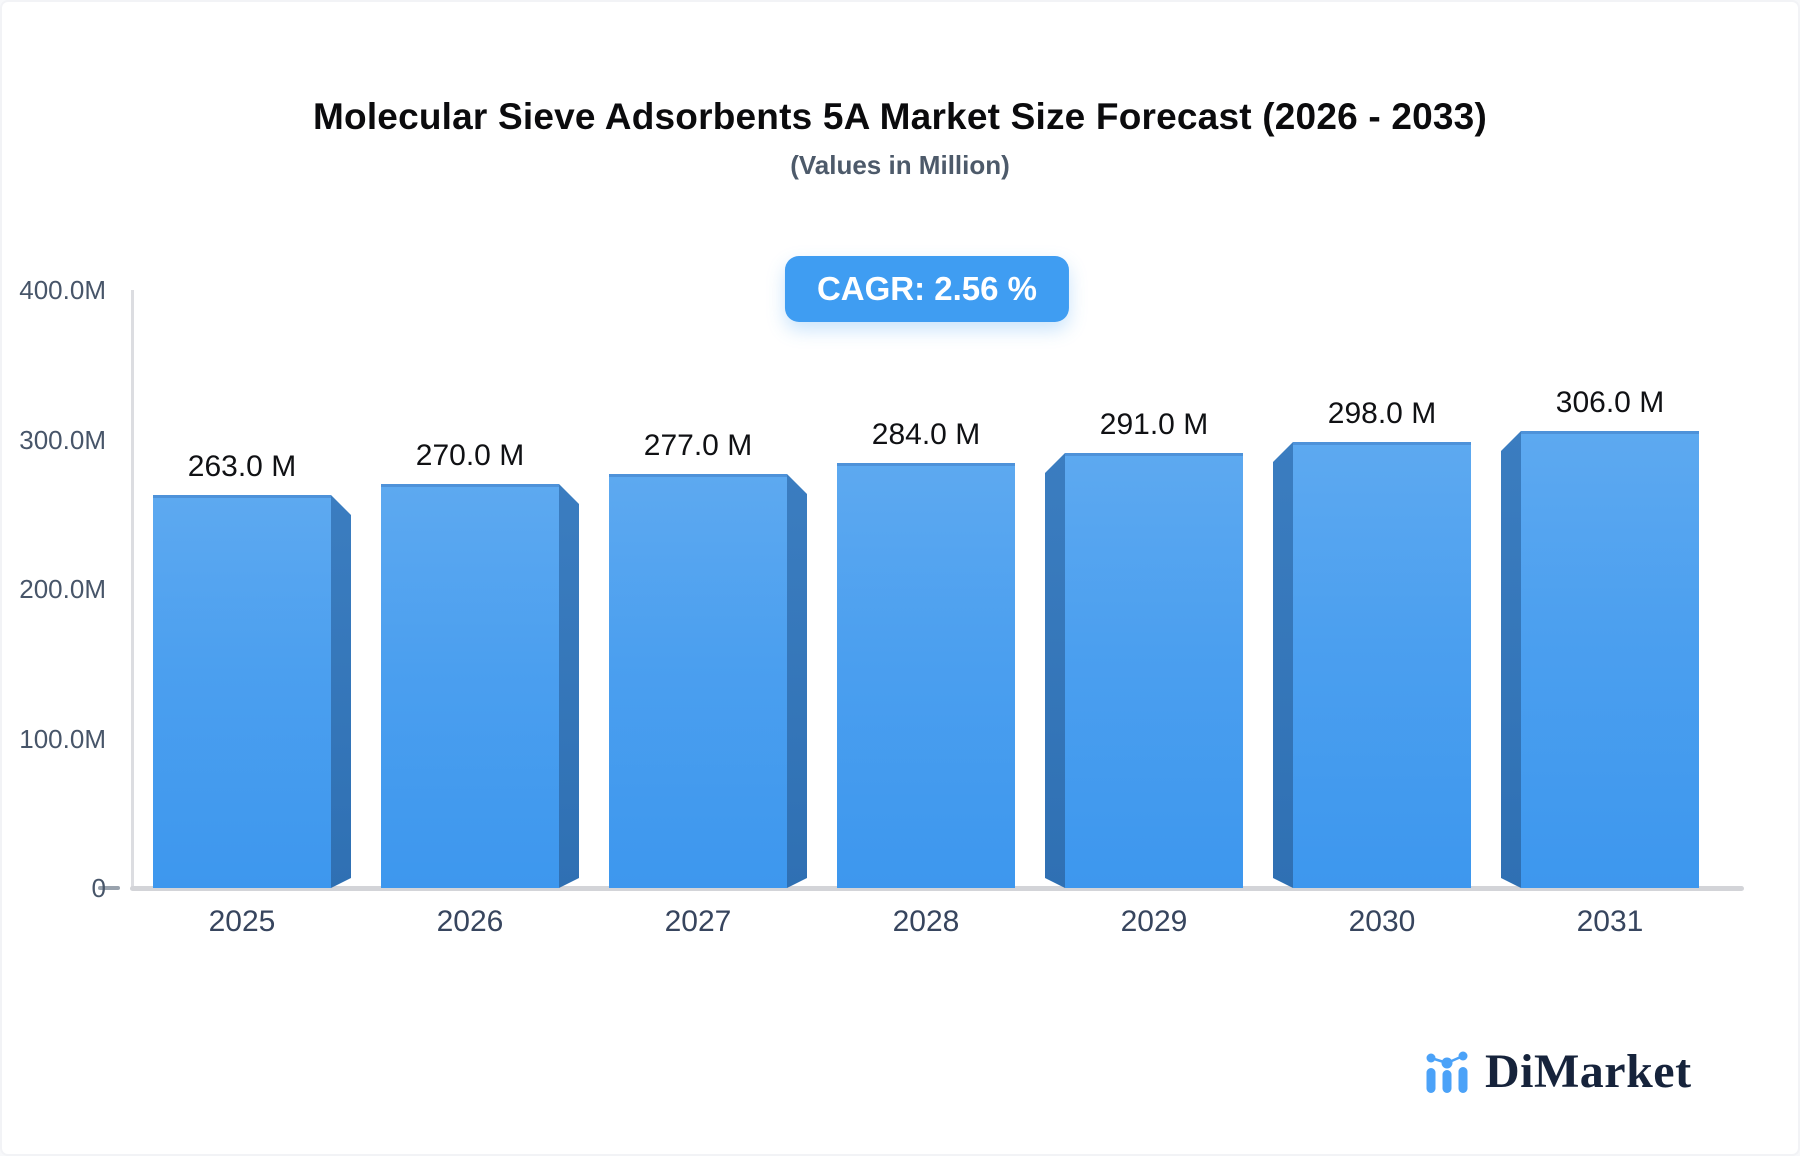 The width and height of the screenshot is (1800, 1156). What do you see at coordinates (470, 921) in the screenshot?
I see `x-axis-label: 2026` at bounding box center [470, 921].